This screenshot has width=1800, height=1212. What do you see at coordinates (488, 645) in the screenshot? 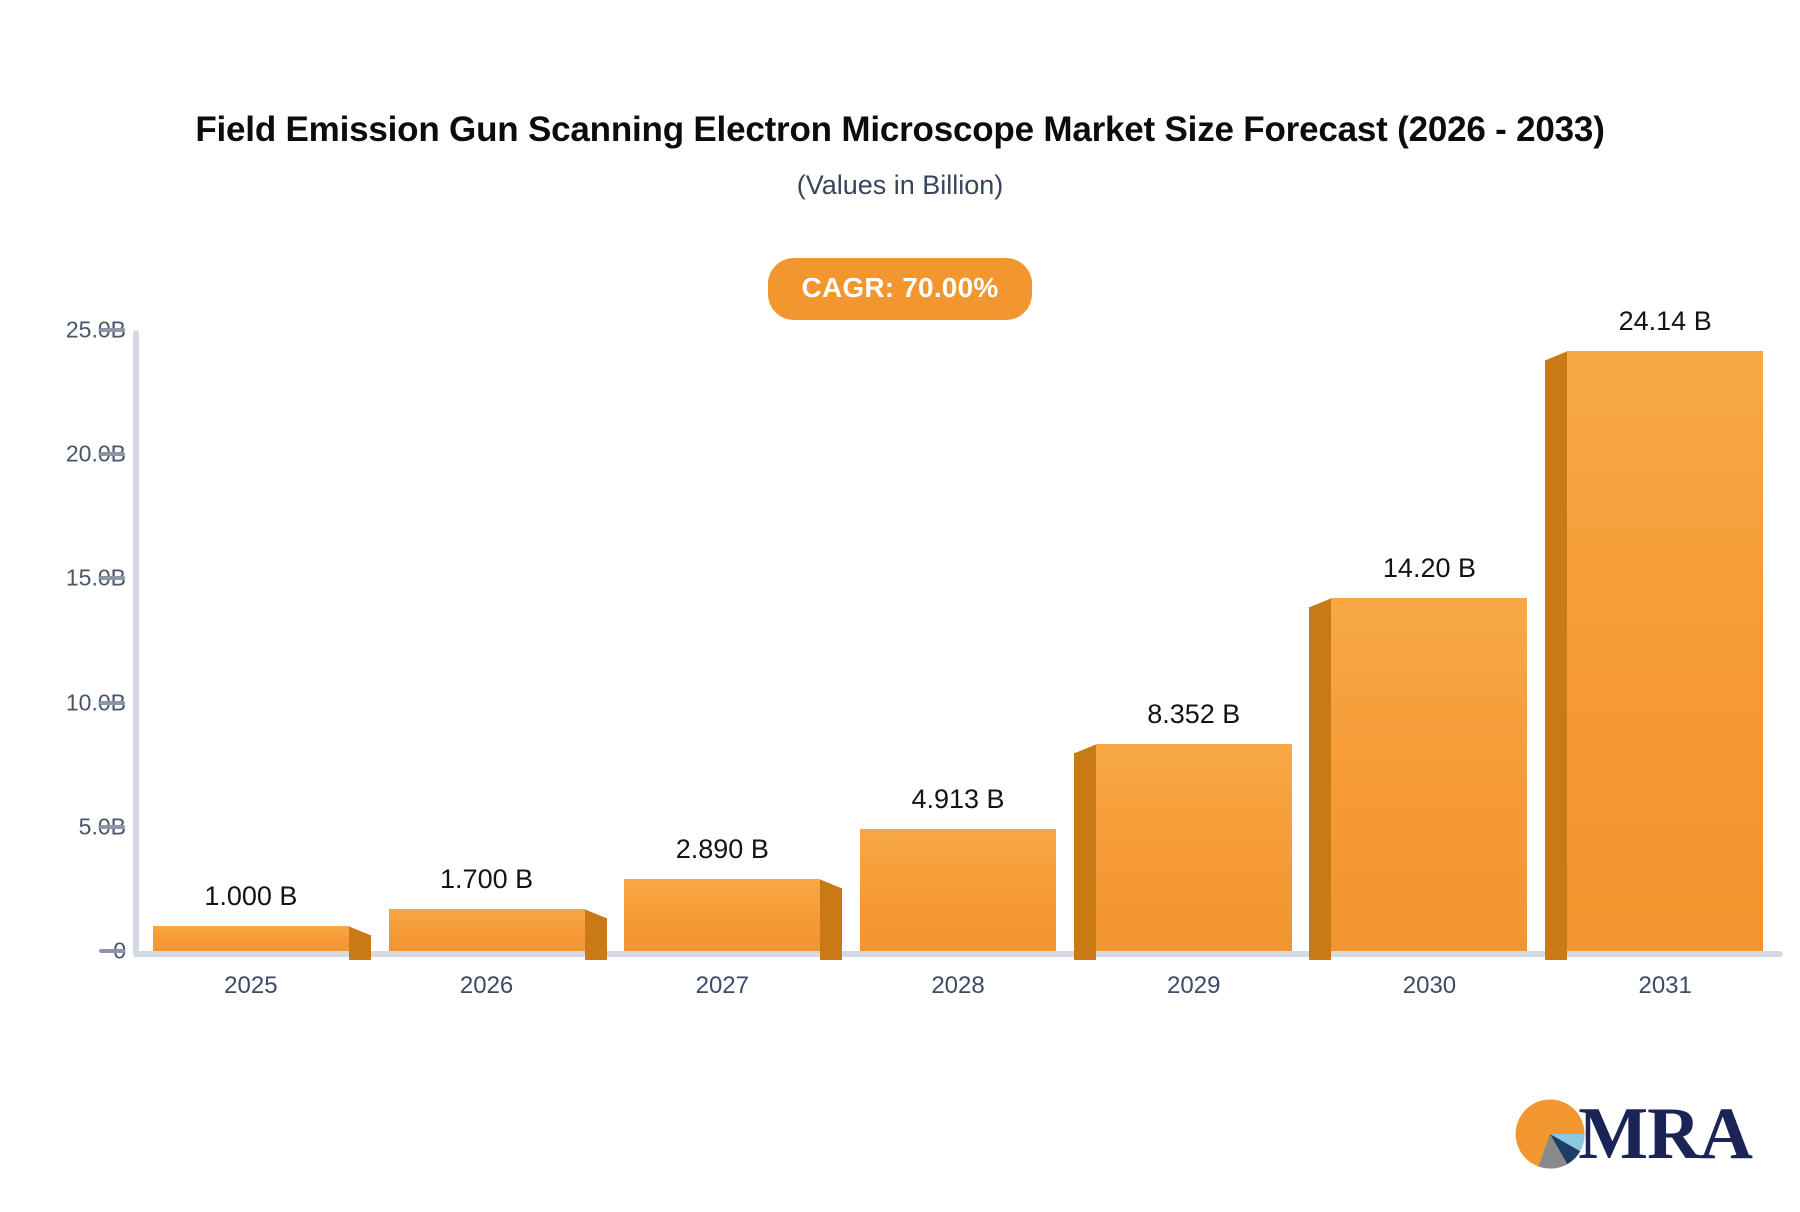
I see `bar-slot: 1.700 B` at bounding box center [488, 645].